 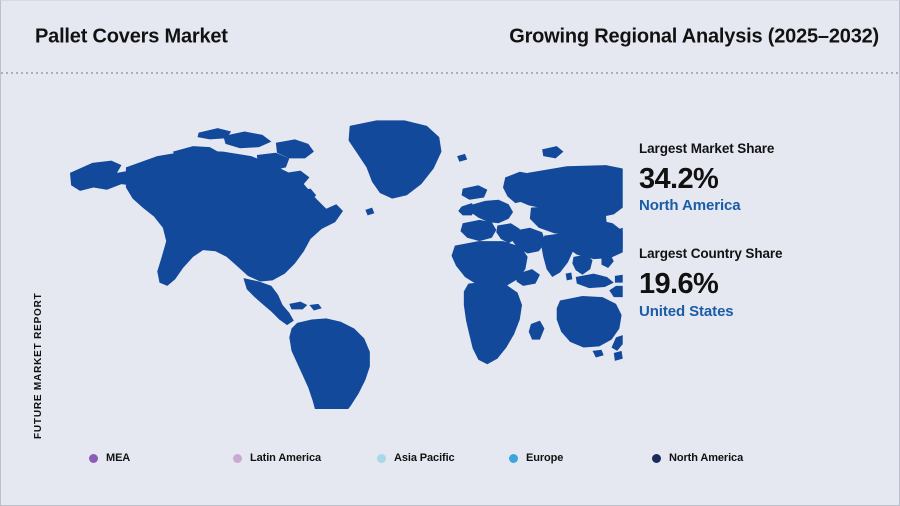 I want to click on legend-label: MEA, so click(x=118, y=458).